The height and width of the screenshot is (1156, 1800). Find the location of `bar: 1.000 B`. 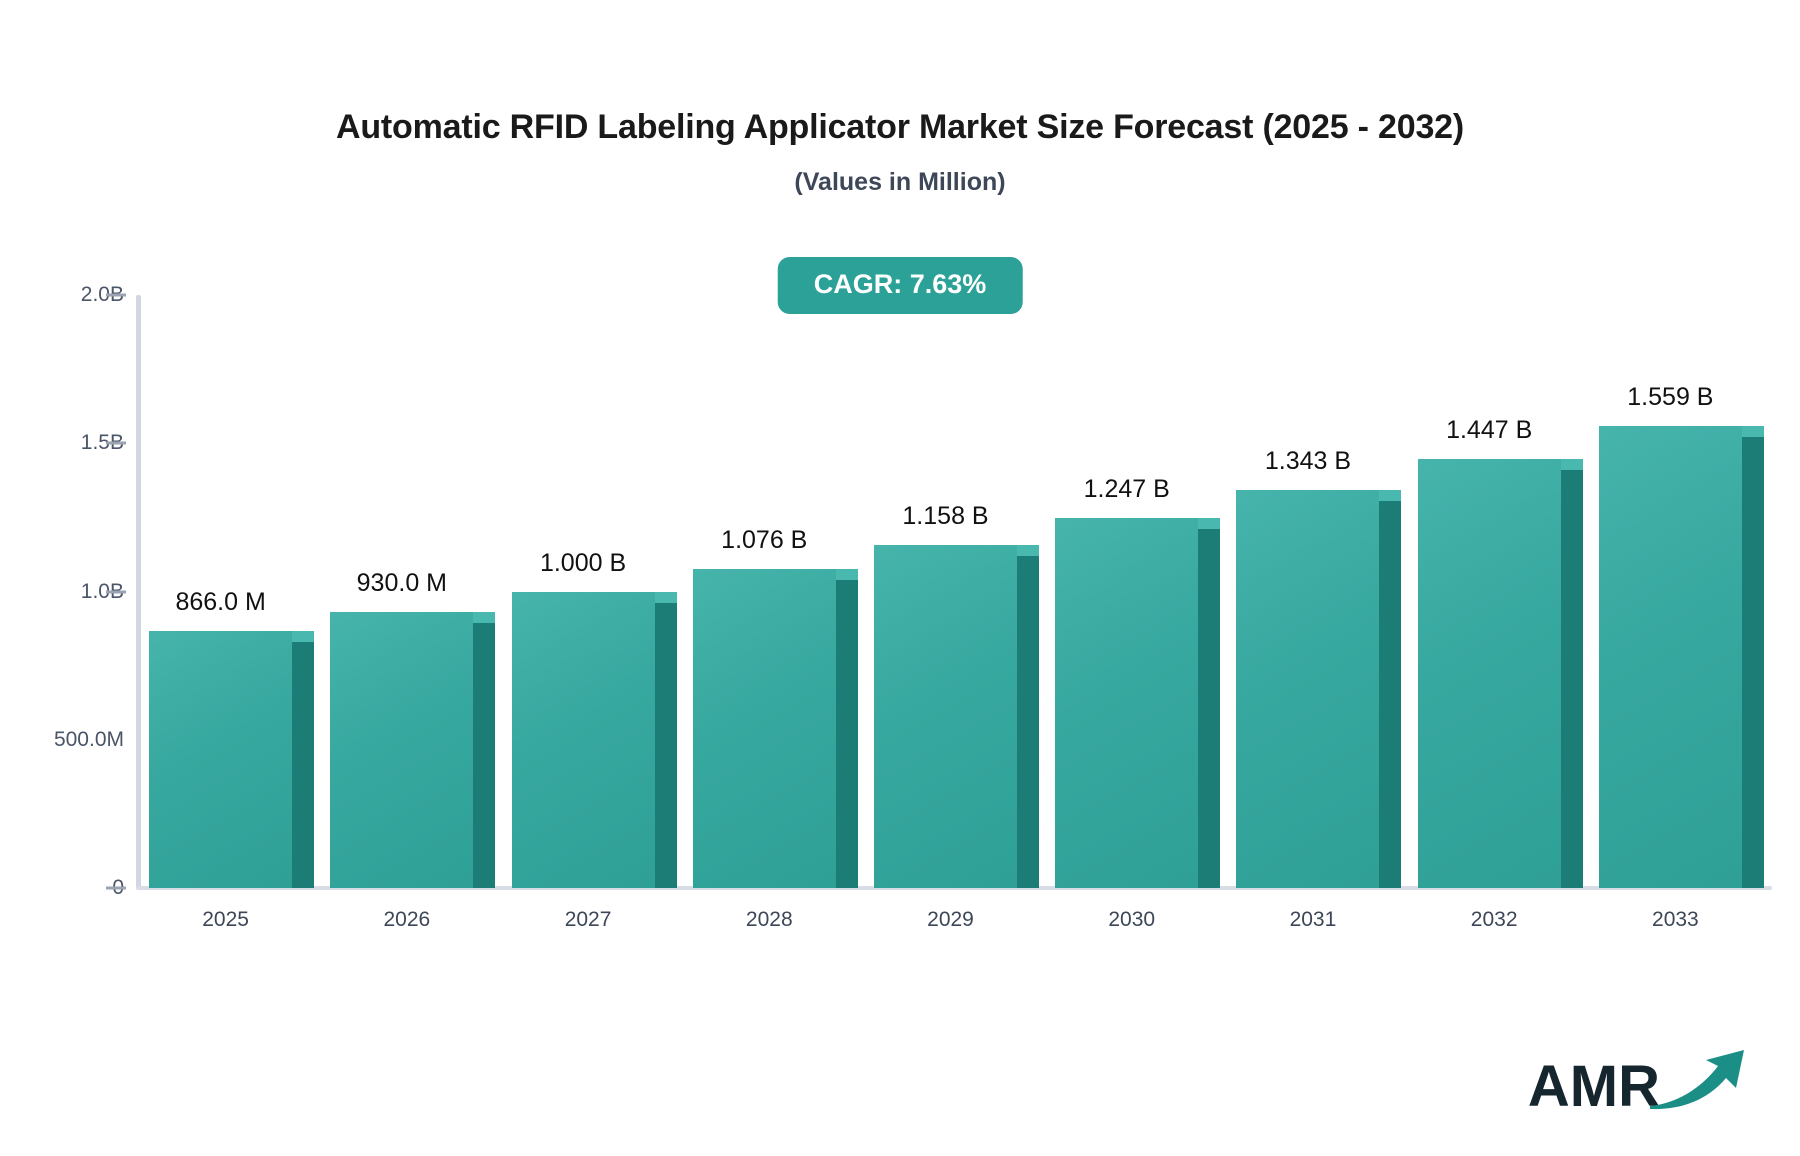

bar: 1.000 B is located at coordinates (594, 718).